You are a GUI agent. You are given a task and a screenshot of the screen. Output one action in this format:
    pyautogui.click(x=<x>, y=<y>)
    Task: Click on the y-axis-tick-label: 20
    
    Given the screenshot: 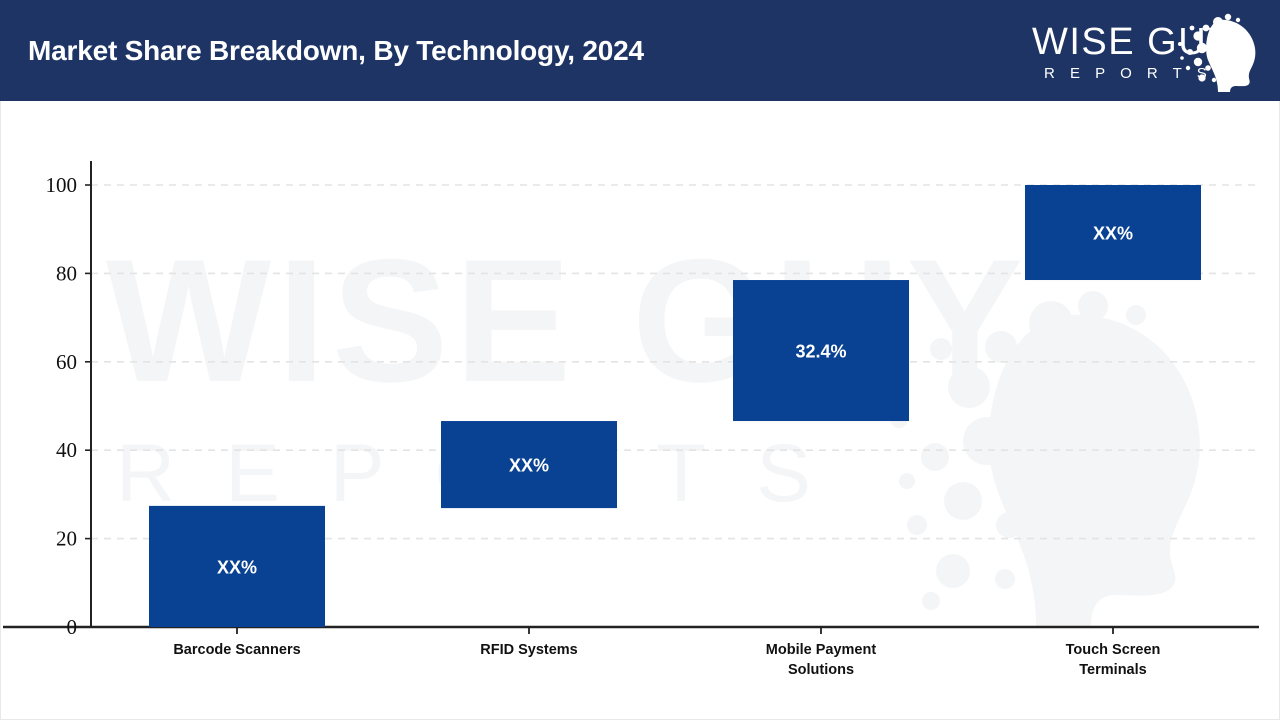 What is the action you would take?
    pyautogui.click(x=66, y=539)
    